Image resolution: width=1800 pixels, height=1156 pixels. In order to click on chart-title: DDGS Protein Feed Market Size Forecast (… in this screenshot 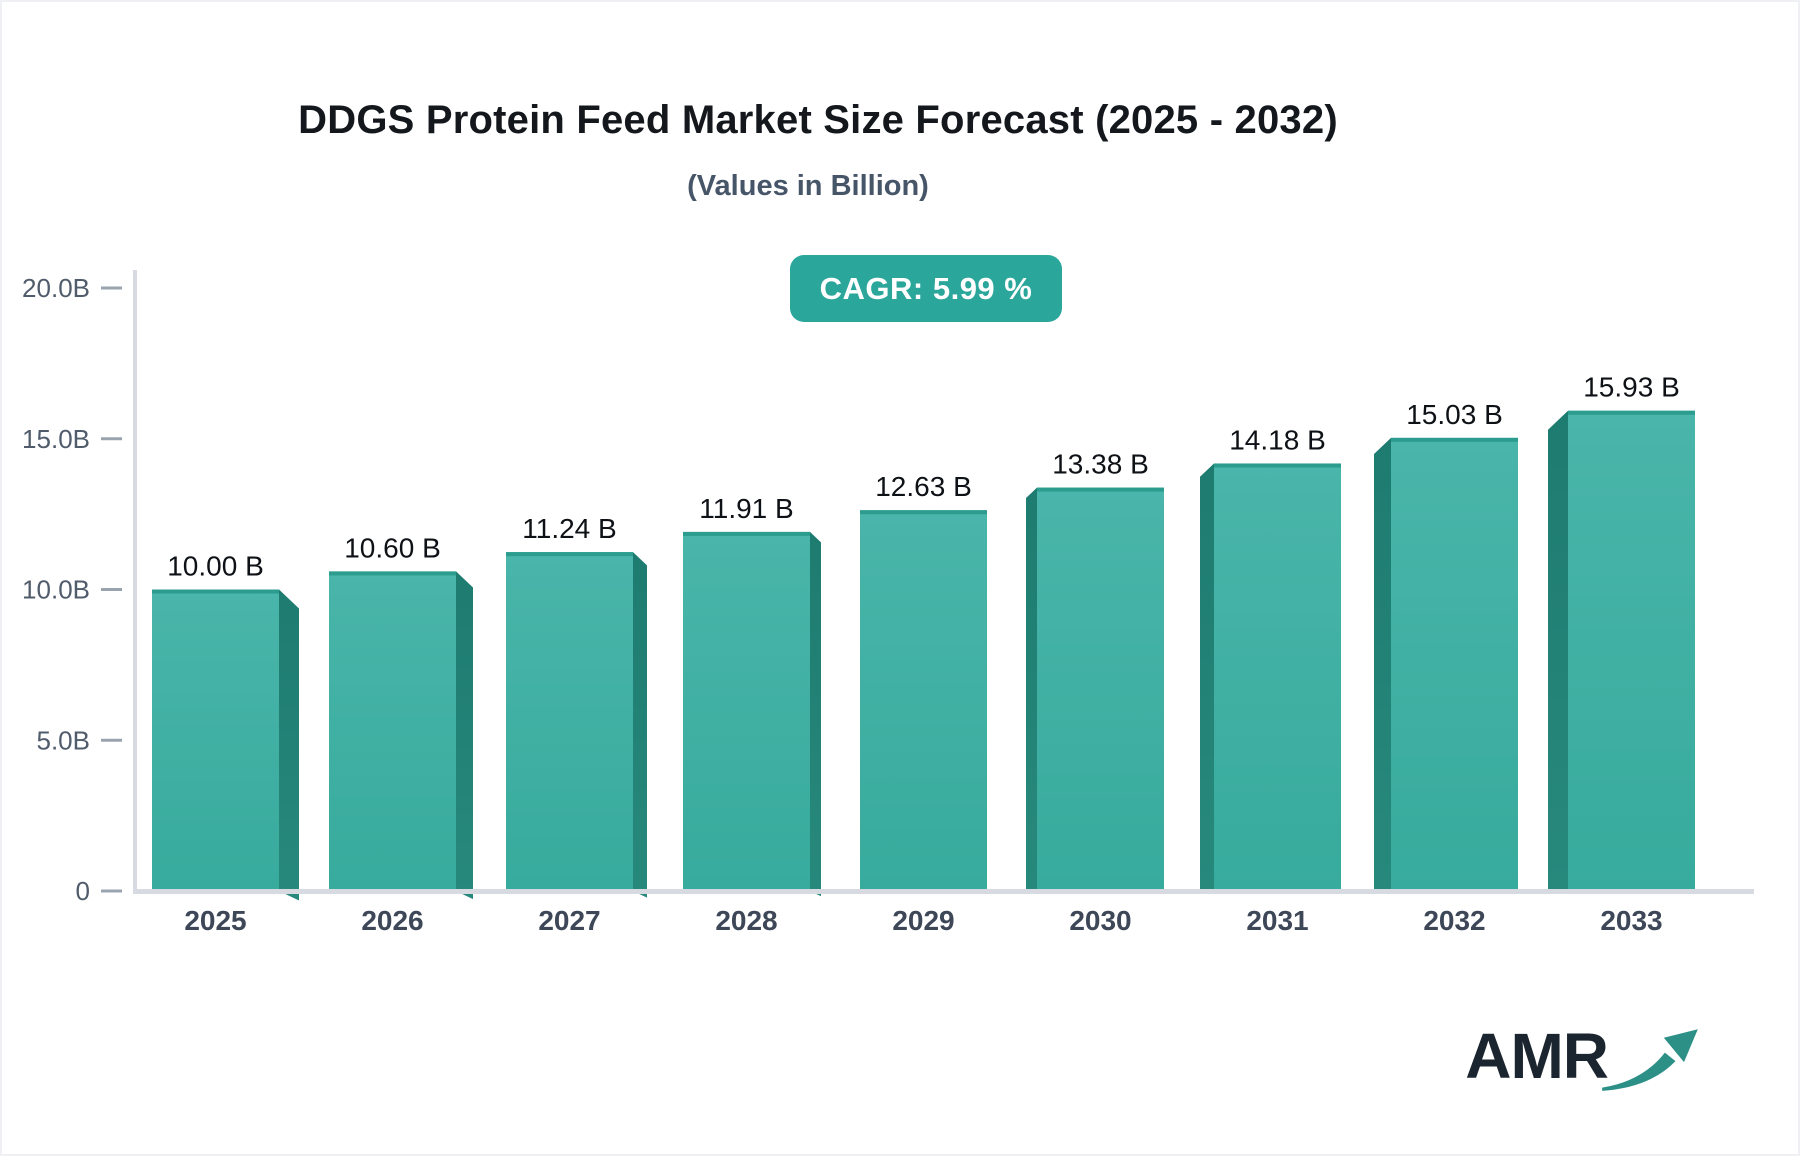, I will do `click(818, 120)`.